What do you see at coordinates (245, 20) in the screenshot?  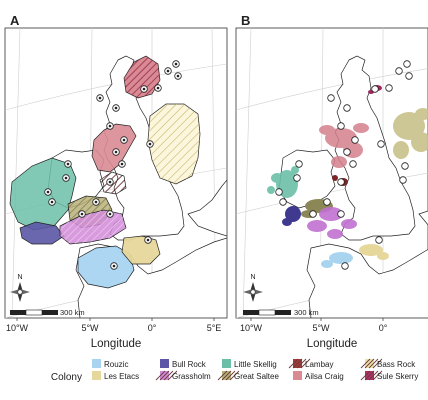 I see `panel-letter-b: B` at bounding box center [245, 20].